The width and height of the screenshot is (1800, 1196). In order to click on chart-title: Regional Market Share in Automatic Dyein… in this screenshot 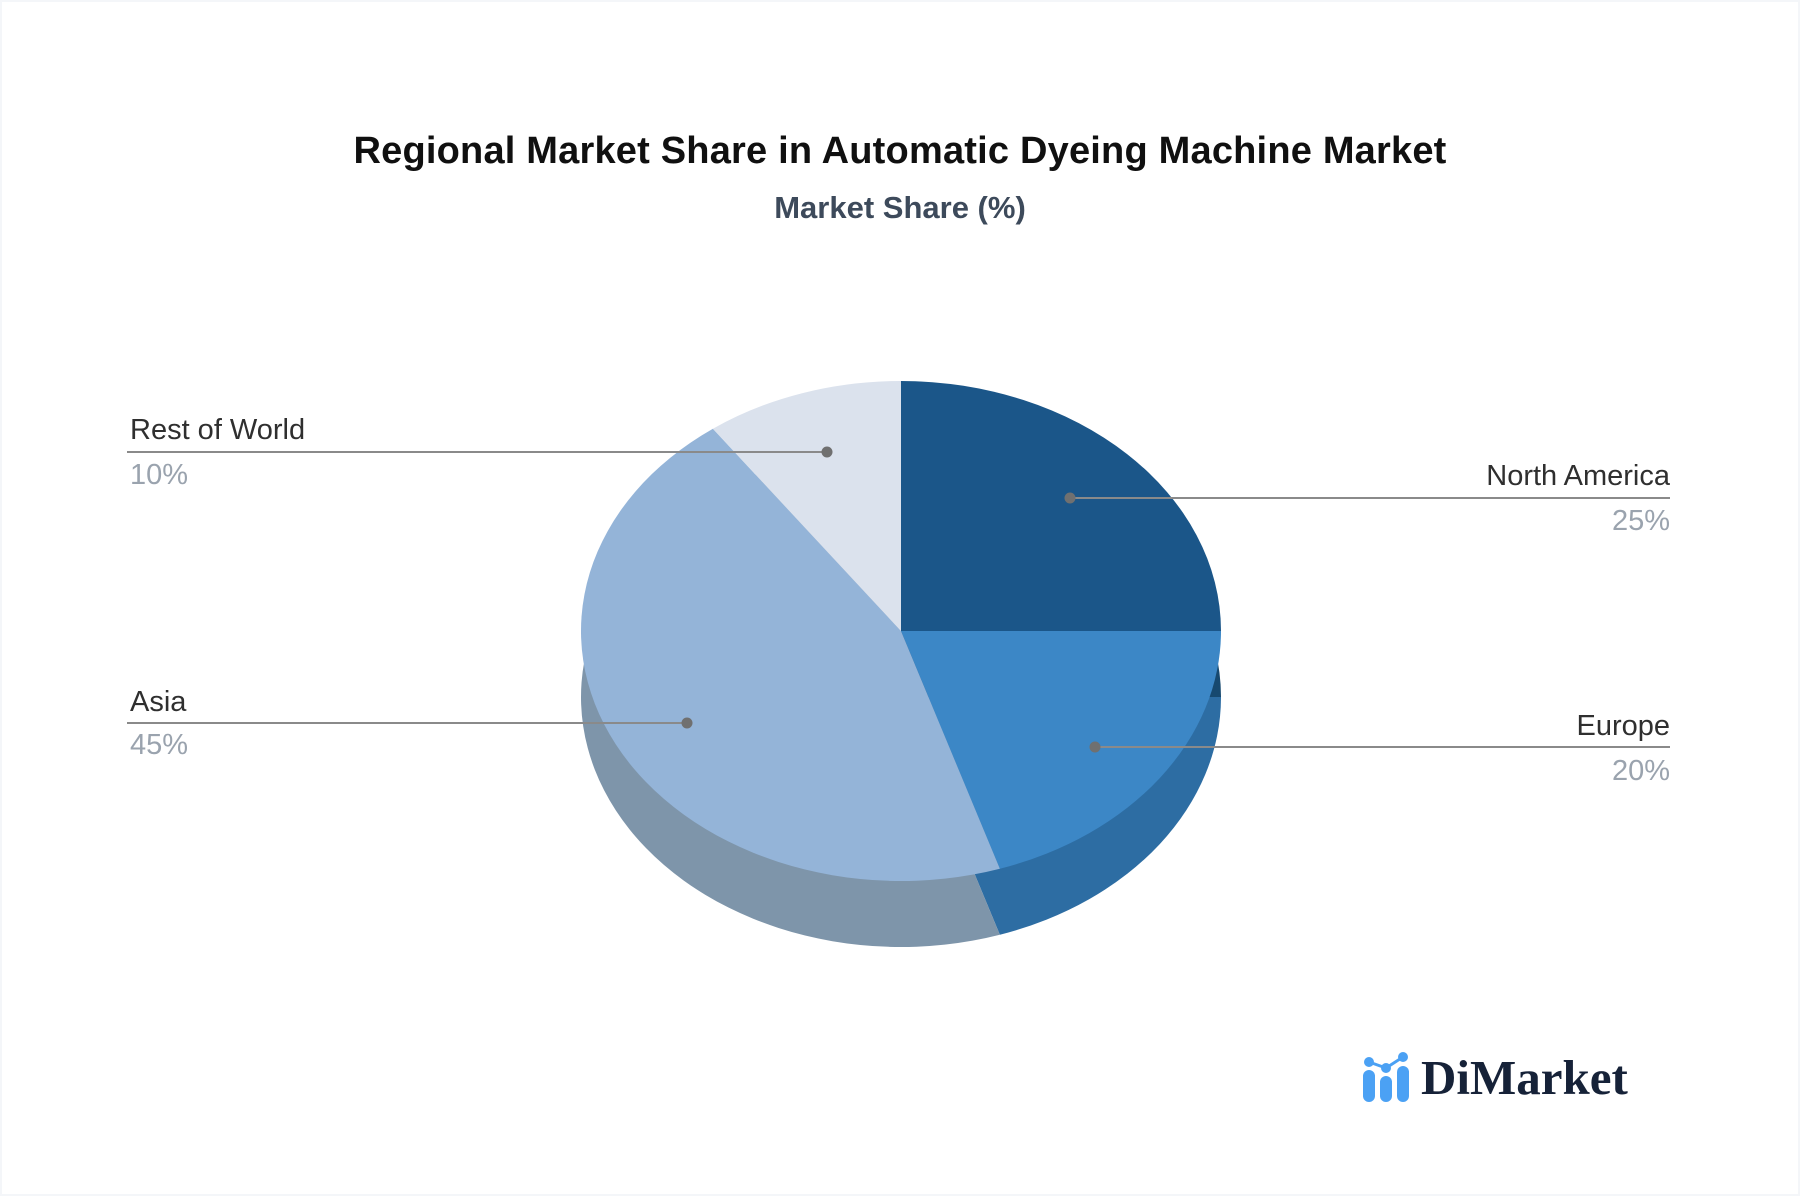, I will do `click(900, 151)`.